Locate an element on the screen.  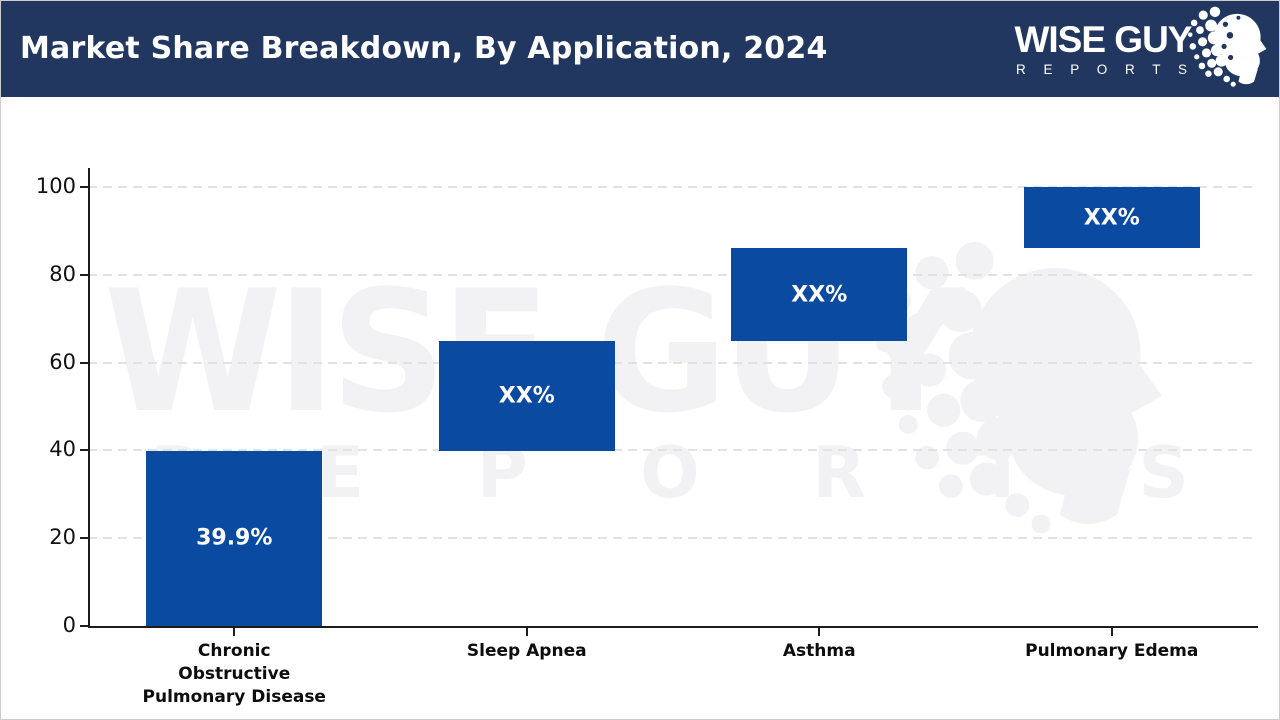
x-category-label-2: Sleep Apnea is located at coordinates (526, 651).